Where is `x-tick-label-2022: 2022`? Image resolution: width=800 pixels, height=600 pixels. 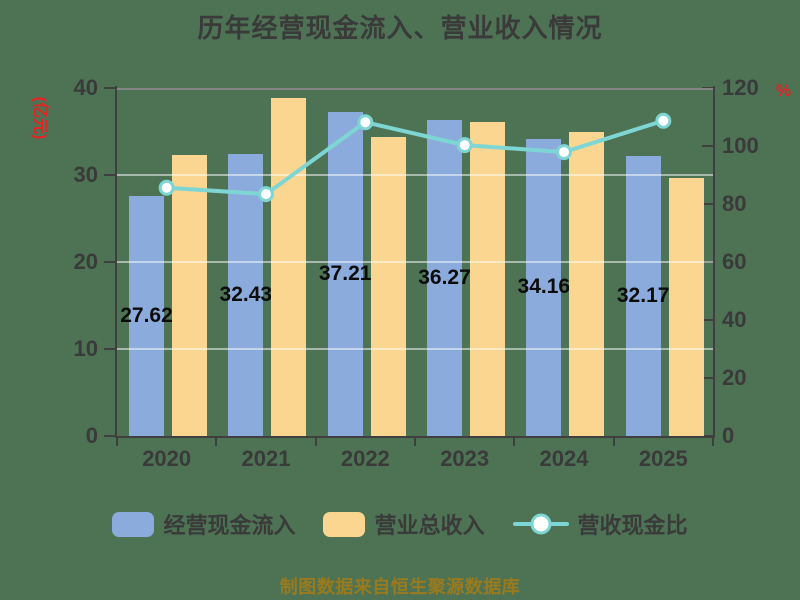 x-tick-label-2022: 2022 is located at coordinates (365, 458).